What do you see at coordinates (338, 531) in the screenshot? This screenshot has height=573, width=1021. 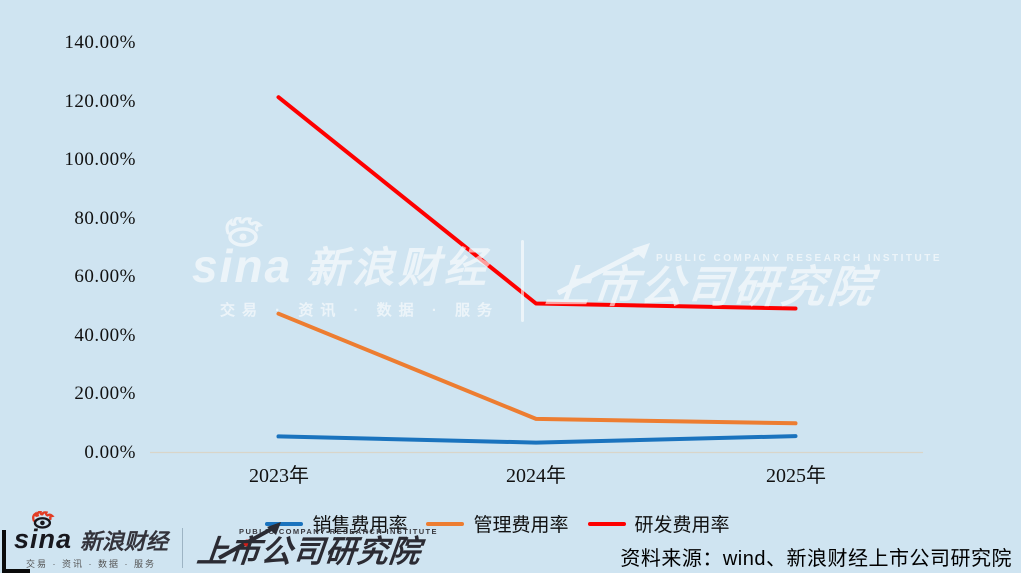 I see `footer-institute-en: PUBLIC COMPANY RESEARCH INSTITUTE` at bounding box center [338, 531].